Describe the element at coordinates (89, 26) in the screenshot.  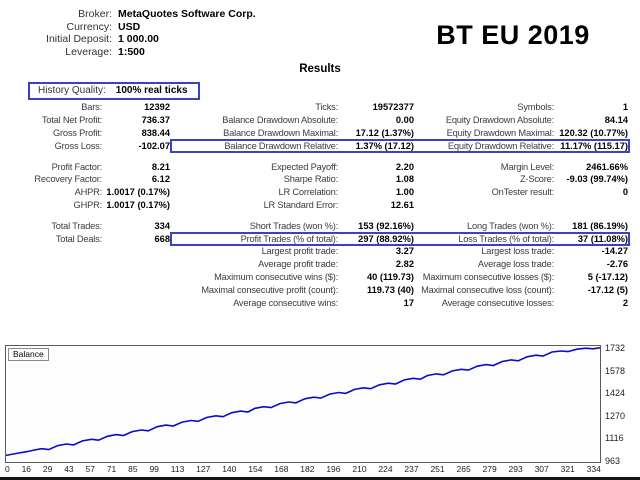
I see `broker-info-label: Currency:` at that location.